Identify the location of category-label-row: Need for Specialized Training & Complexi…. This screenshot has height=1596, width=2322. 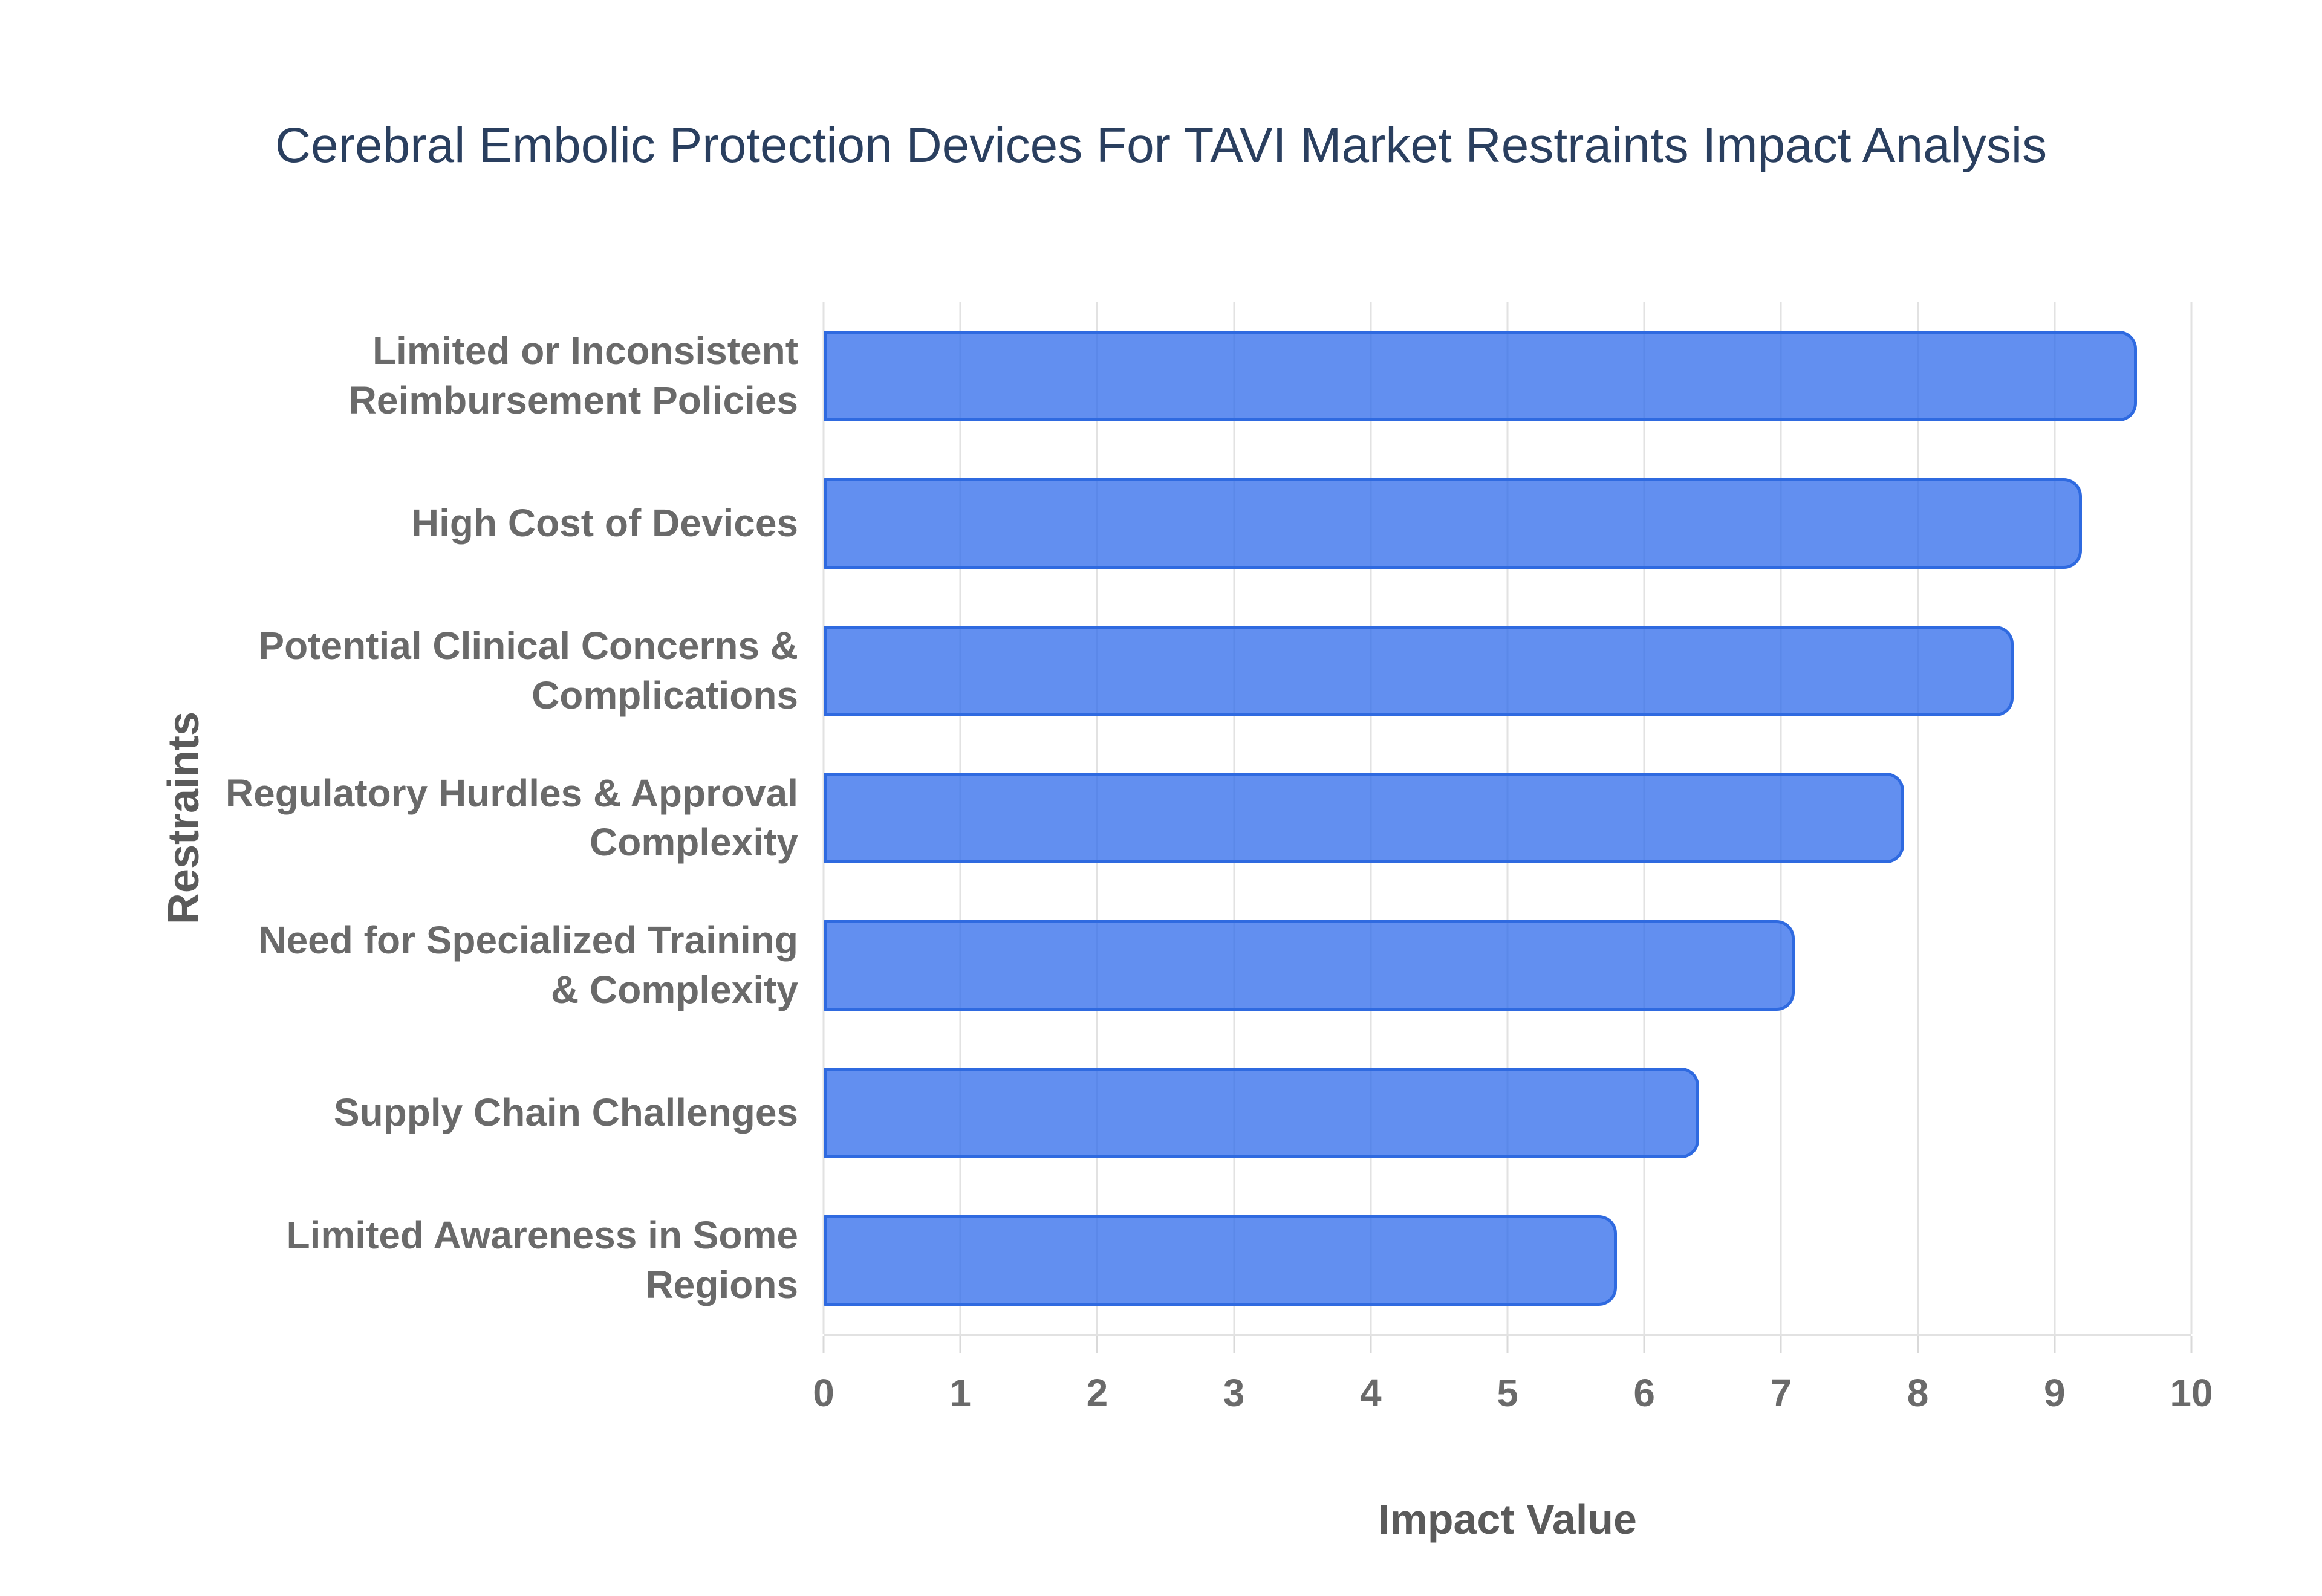
(490, 965).